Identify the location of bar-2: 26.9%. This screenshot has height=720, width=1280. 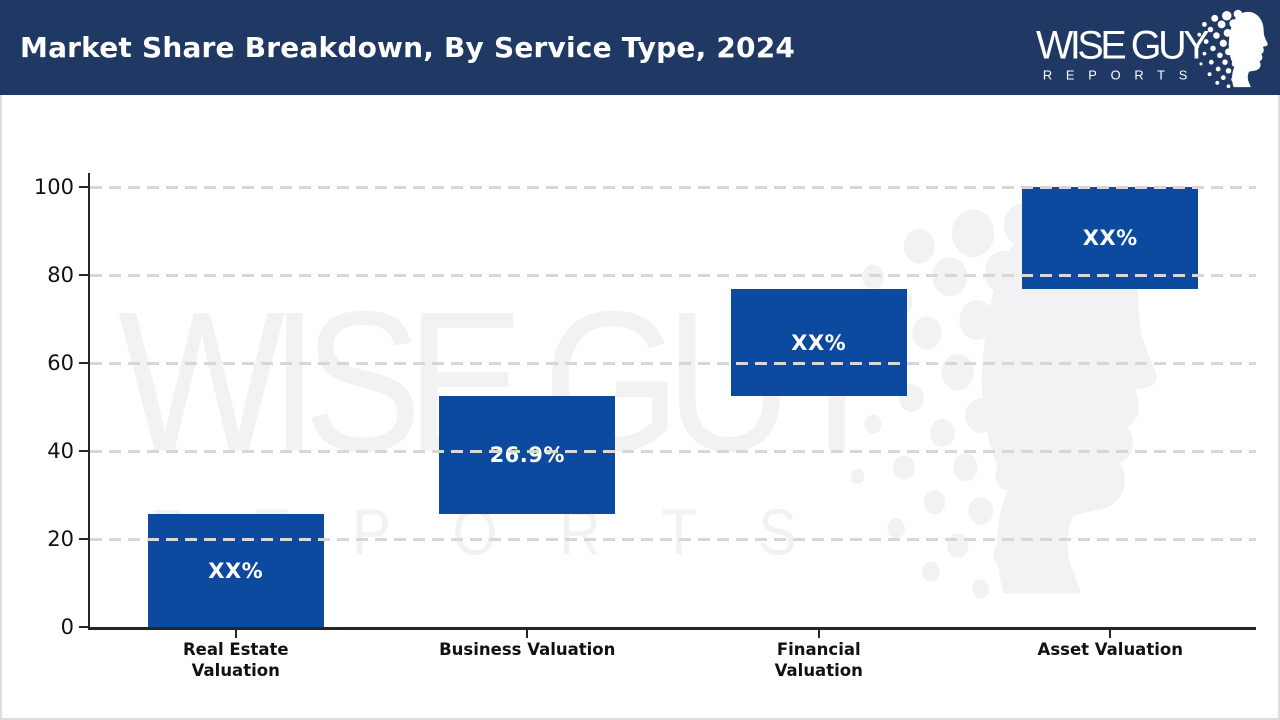
(527, 455).